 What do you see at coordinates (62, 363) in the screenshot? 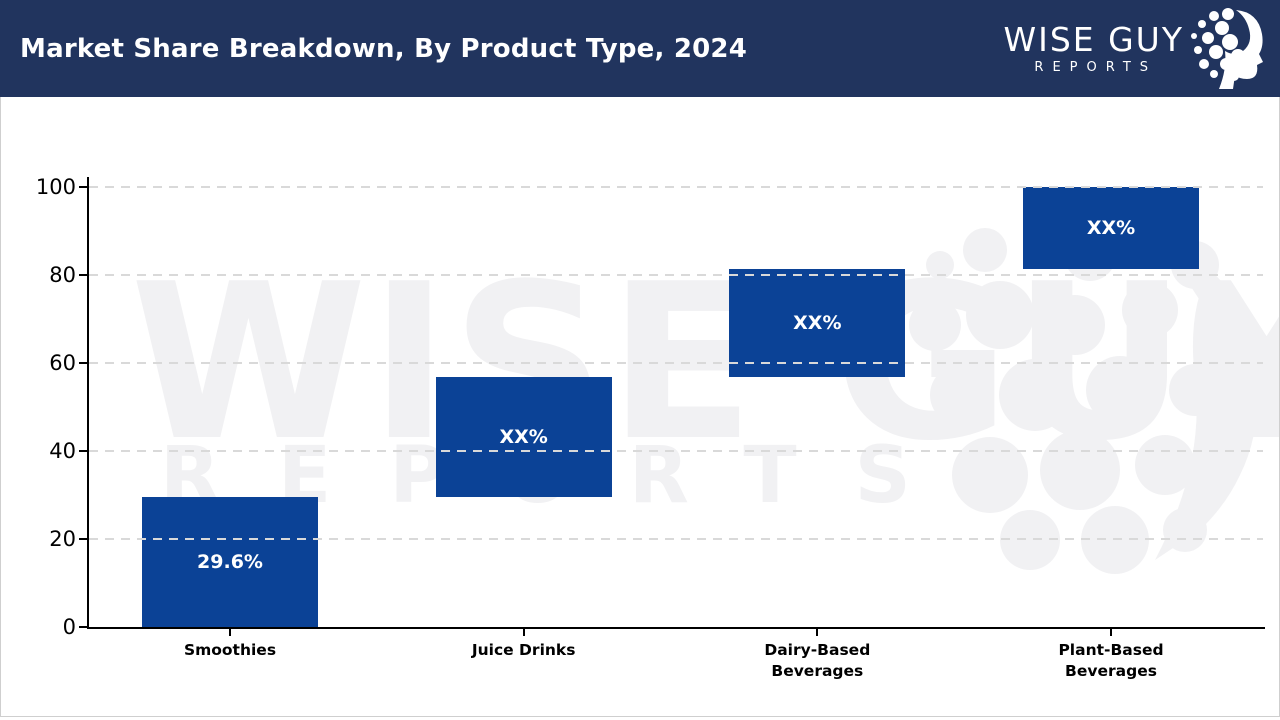
I see `y-axis-label: 60` at bounding box center [62, 363].